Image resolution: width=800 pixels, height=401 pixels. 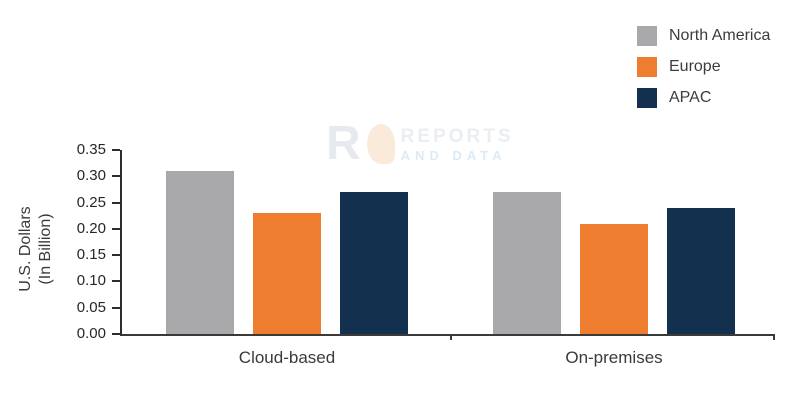 I want to click on y-tick-label: 0.35, so click(x=91, y=149).